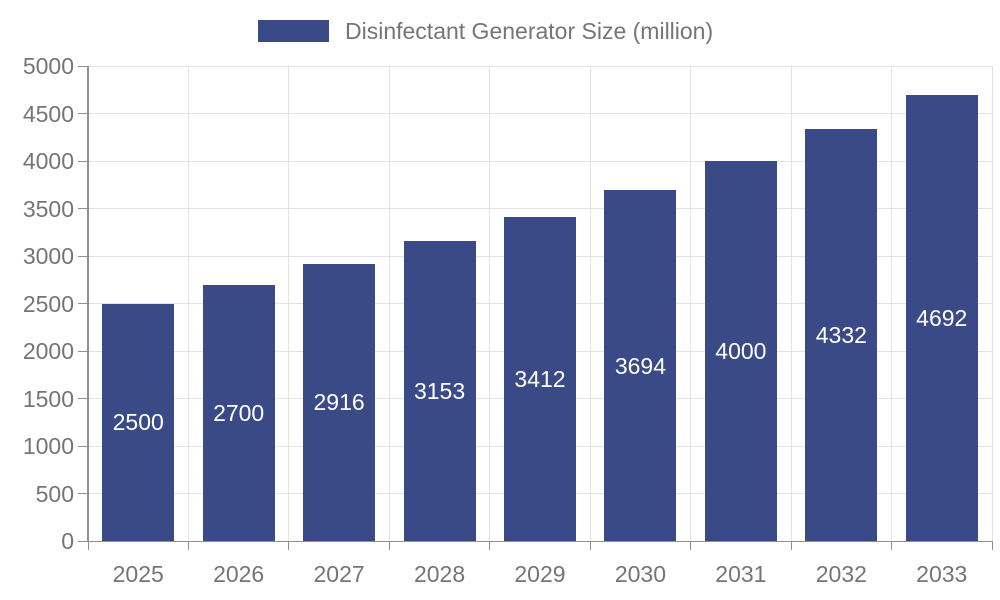  I want to click on bar-value-label: 4692, so click(942, 318).